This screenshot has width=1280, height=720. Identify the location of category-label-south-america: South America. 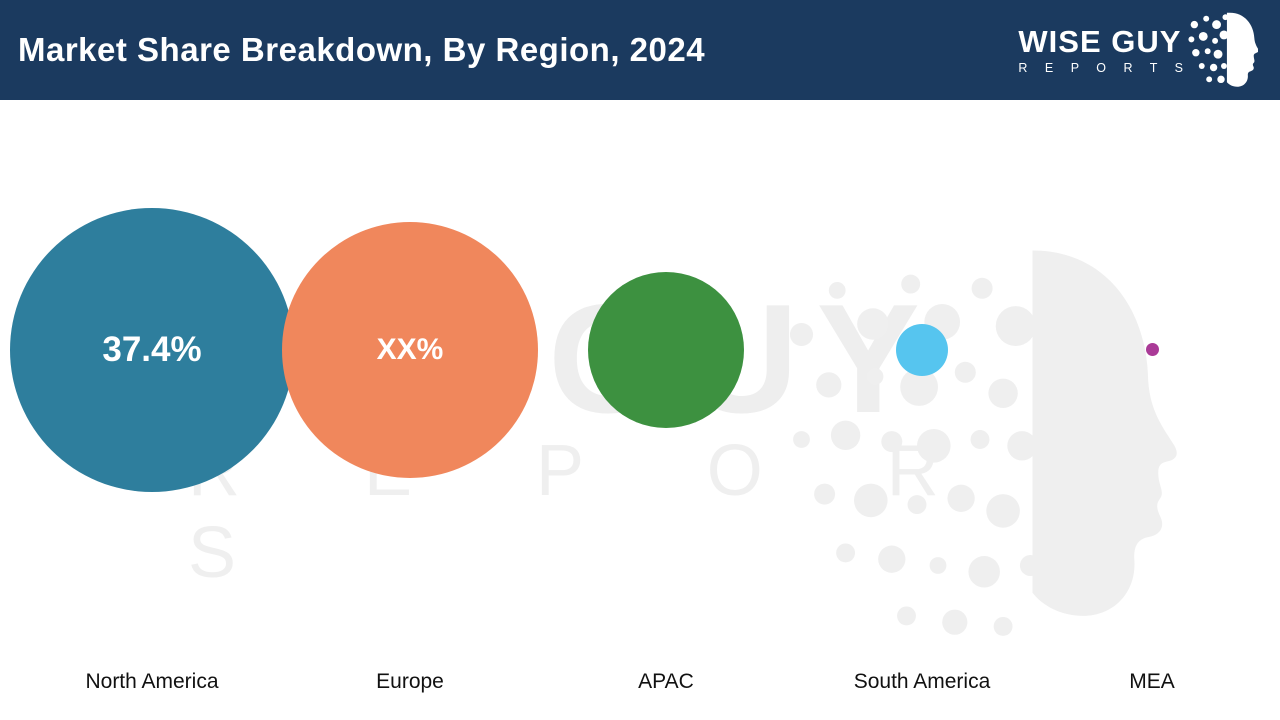
(922, 681).